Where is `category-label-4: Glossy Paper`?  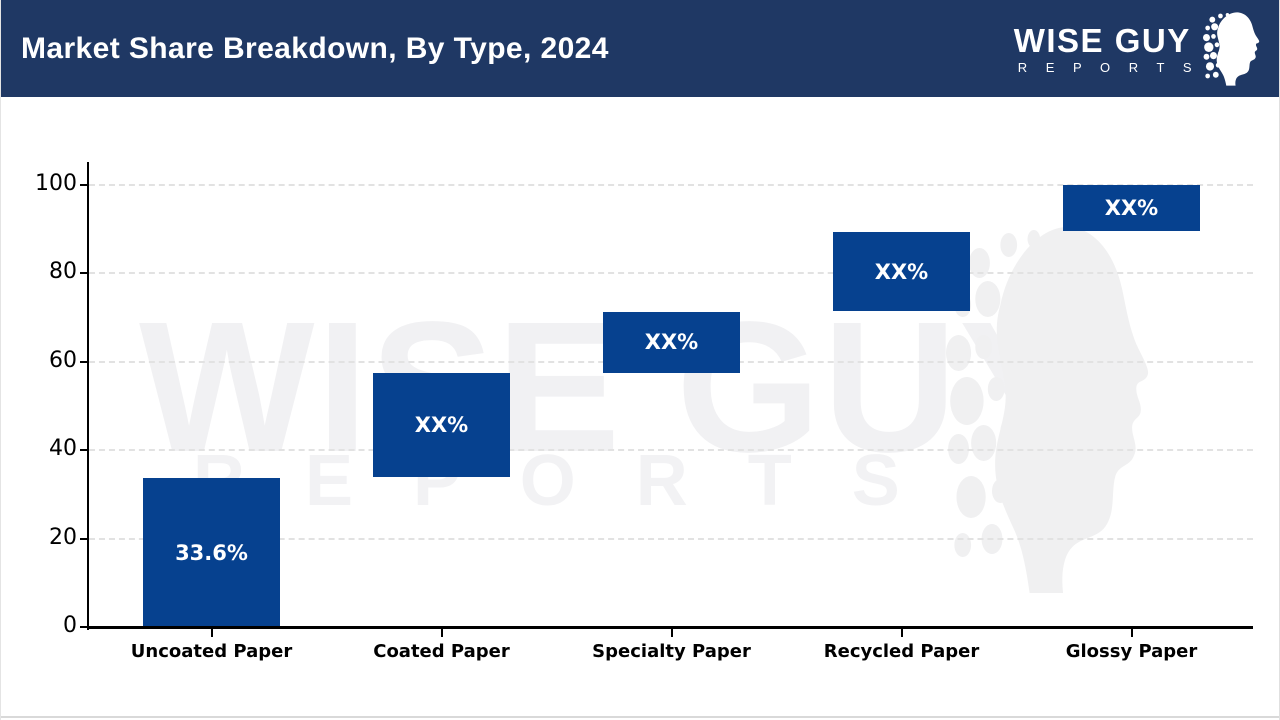 category-label-4: Glossy Paper is located at coordinates (1131, 651).